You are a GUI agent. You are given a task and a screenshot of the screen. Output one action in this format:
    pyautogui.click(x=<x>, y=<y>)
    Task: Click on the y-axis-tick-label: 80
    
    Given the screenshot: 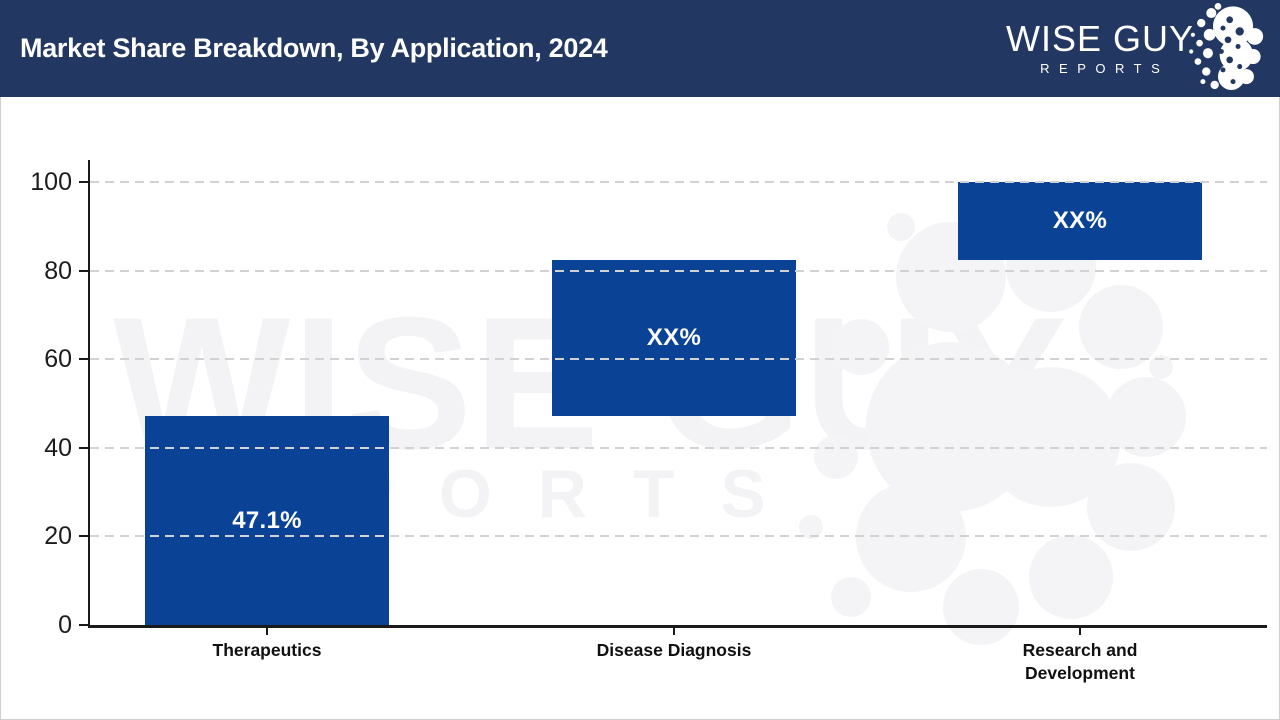 What is the action you would take?
    pyautogui.click(x=58, y=270)
    